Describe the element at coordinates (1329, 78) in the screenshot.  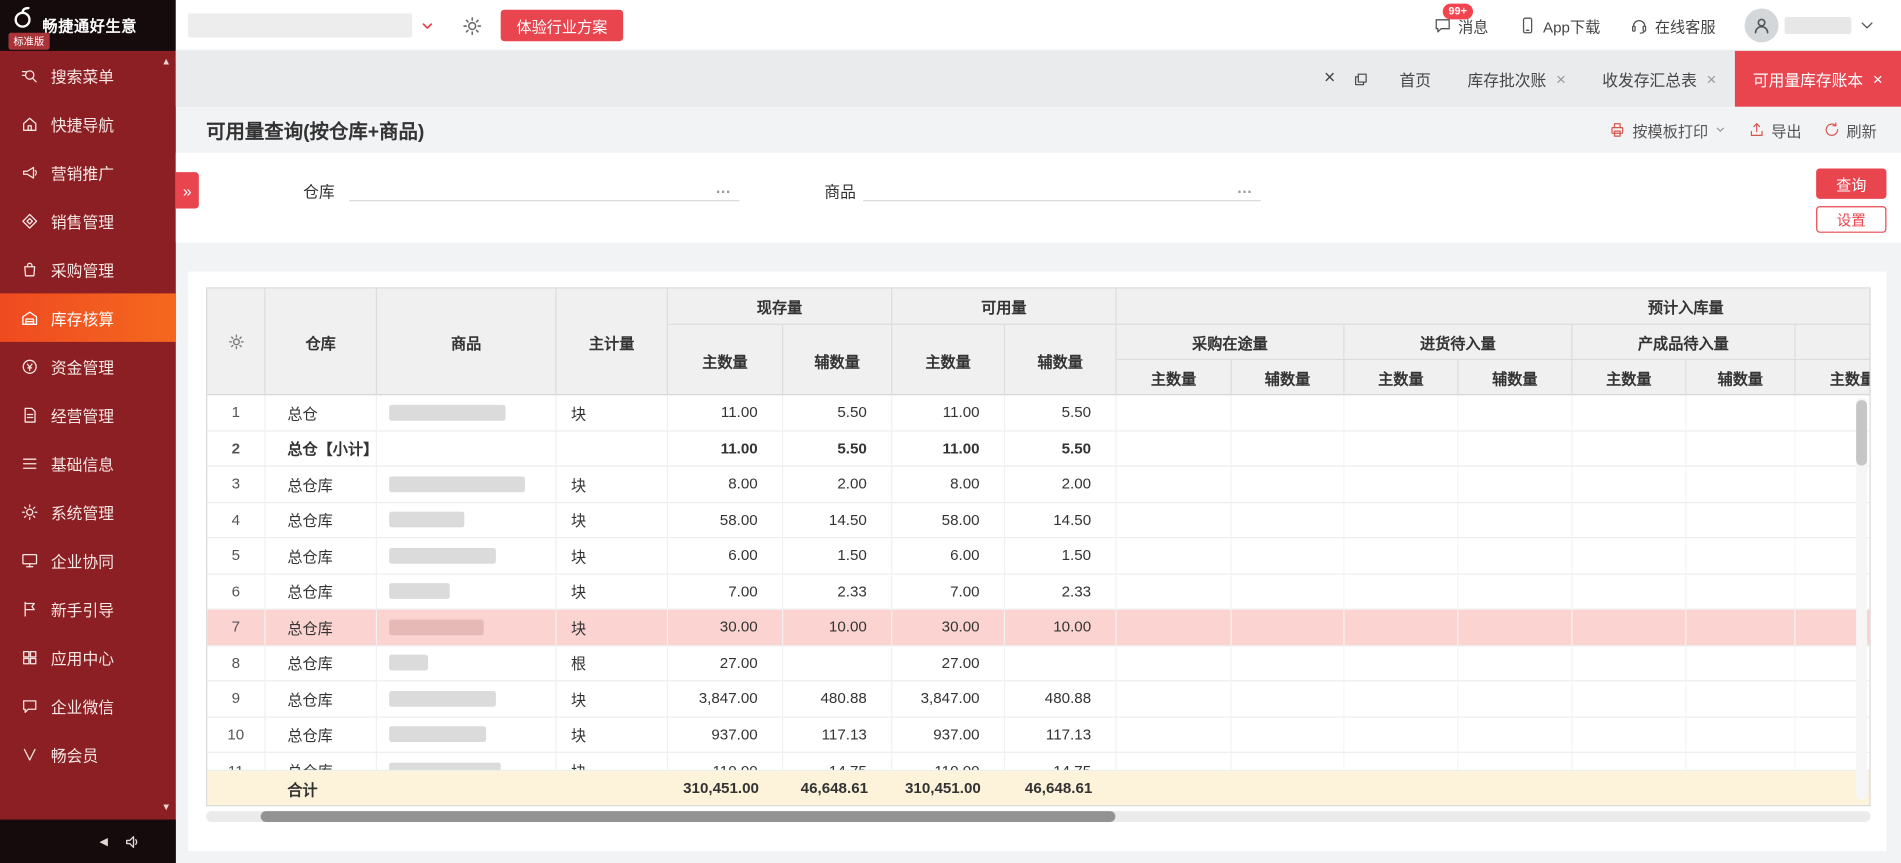
I see `close-all-tabs-icon: ×` at that location.